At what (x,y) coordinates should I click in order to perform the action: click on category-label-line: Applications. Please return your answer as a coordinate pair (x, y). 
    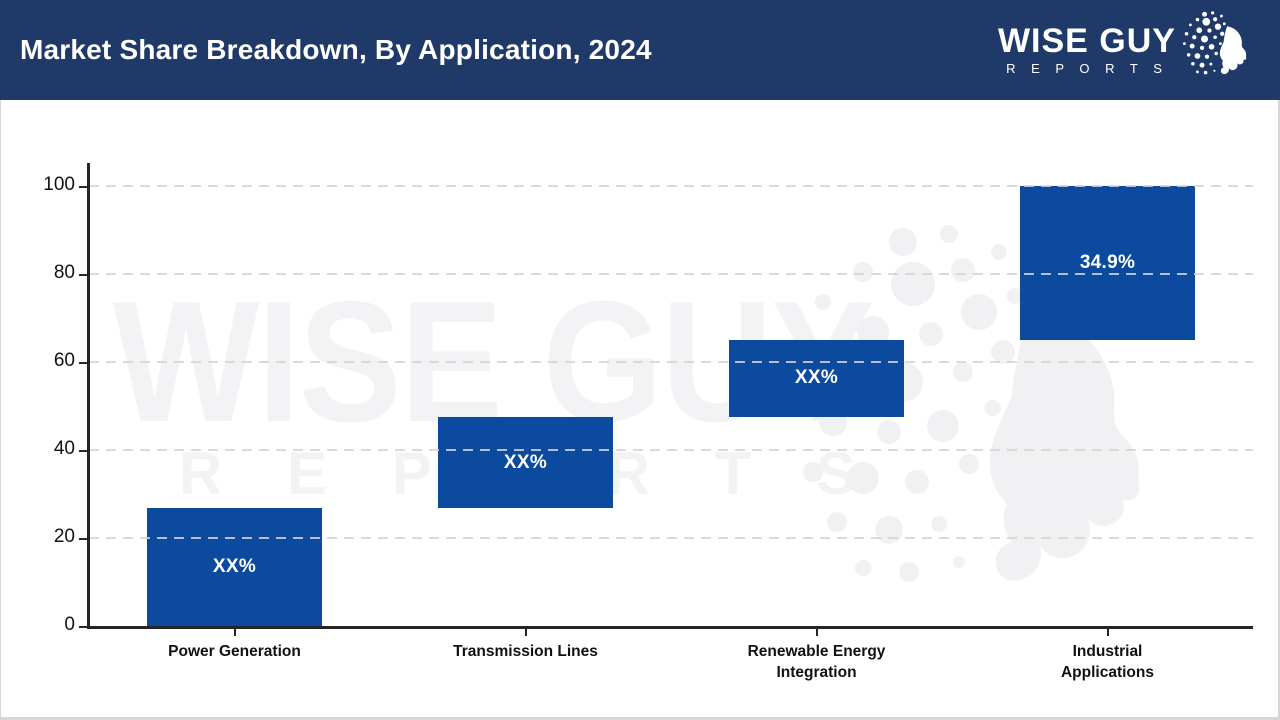
    Looking at the image, I should click on (1107, 672).